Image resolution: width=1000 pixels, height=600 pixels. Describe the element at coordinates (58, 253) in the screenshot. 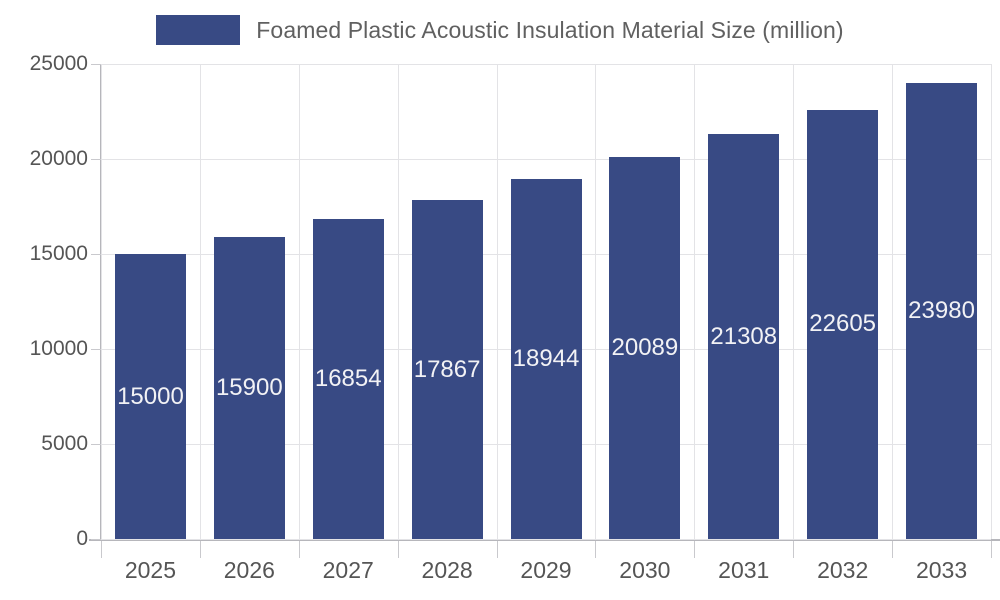

I see `y-axis-tick-label: 15000` at that location.